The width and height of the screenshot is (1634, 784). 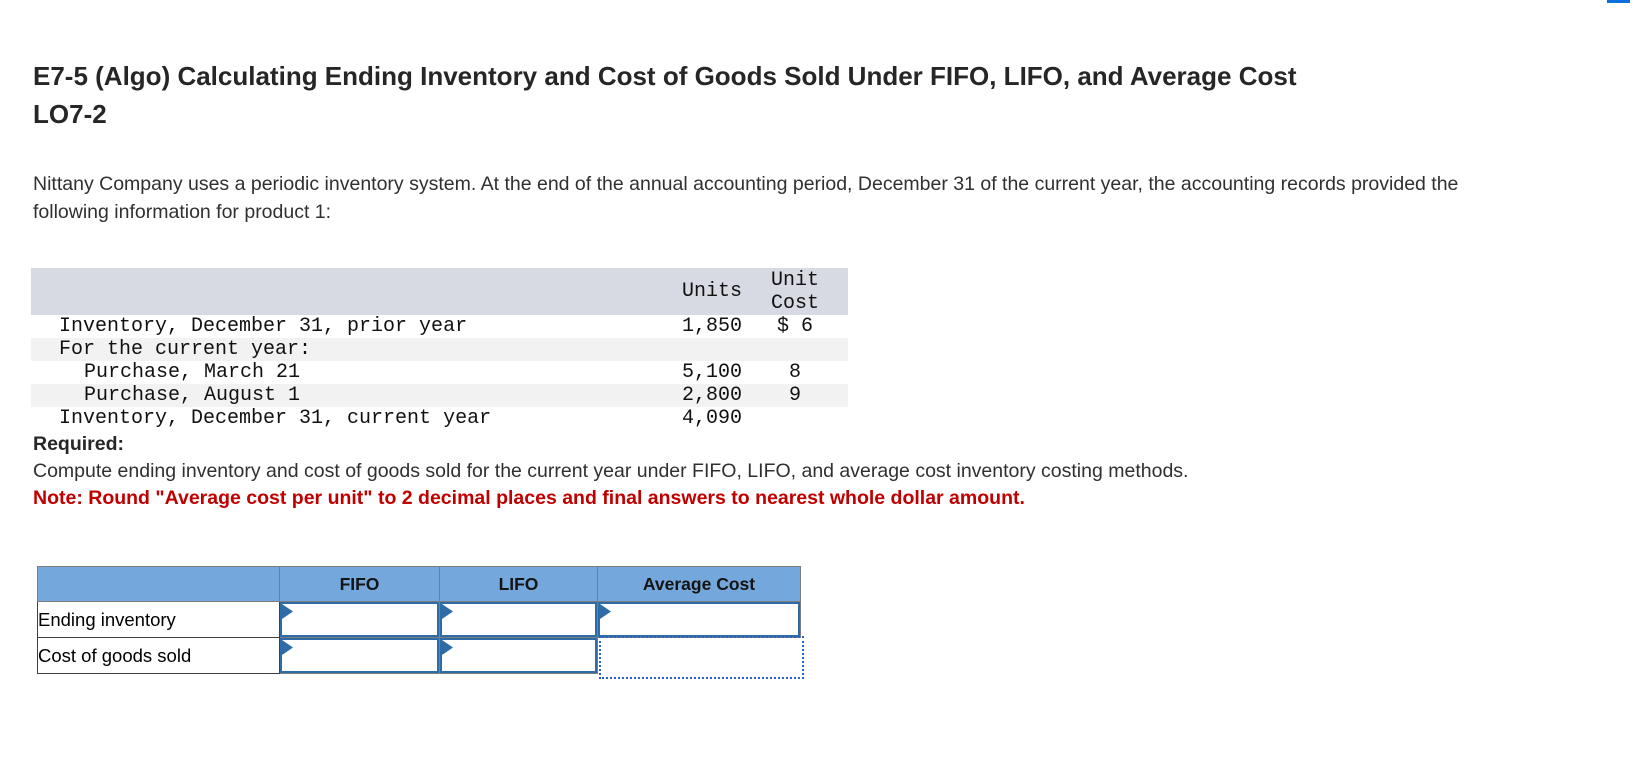 I want to click on row-units: 2,800, so click(x=711, y=395).